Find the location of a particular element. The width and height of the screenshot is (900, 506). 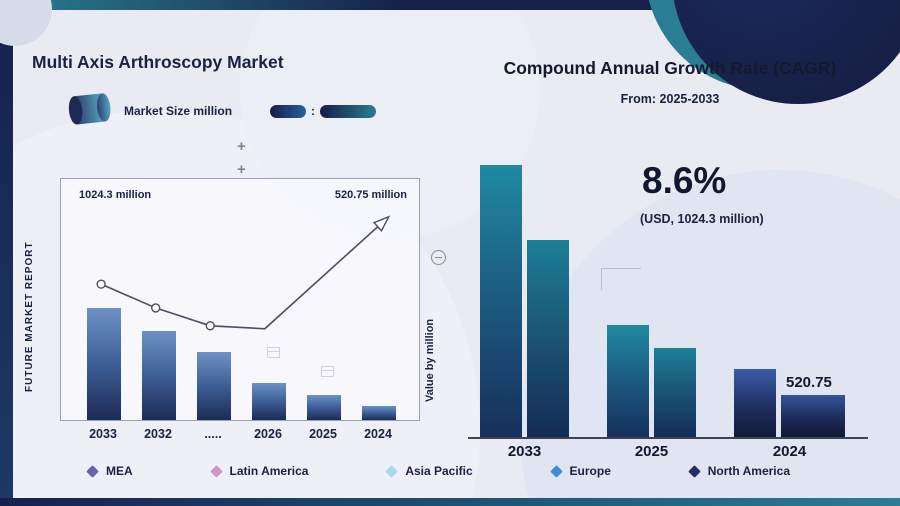

max-value-annotation: 1024.3 million is located at coordinates (115, 195).